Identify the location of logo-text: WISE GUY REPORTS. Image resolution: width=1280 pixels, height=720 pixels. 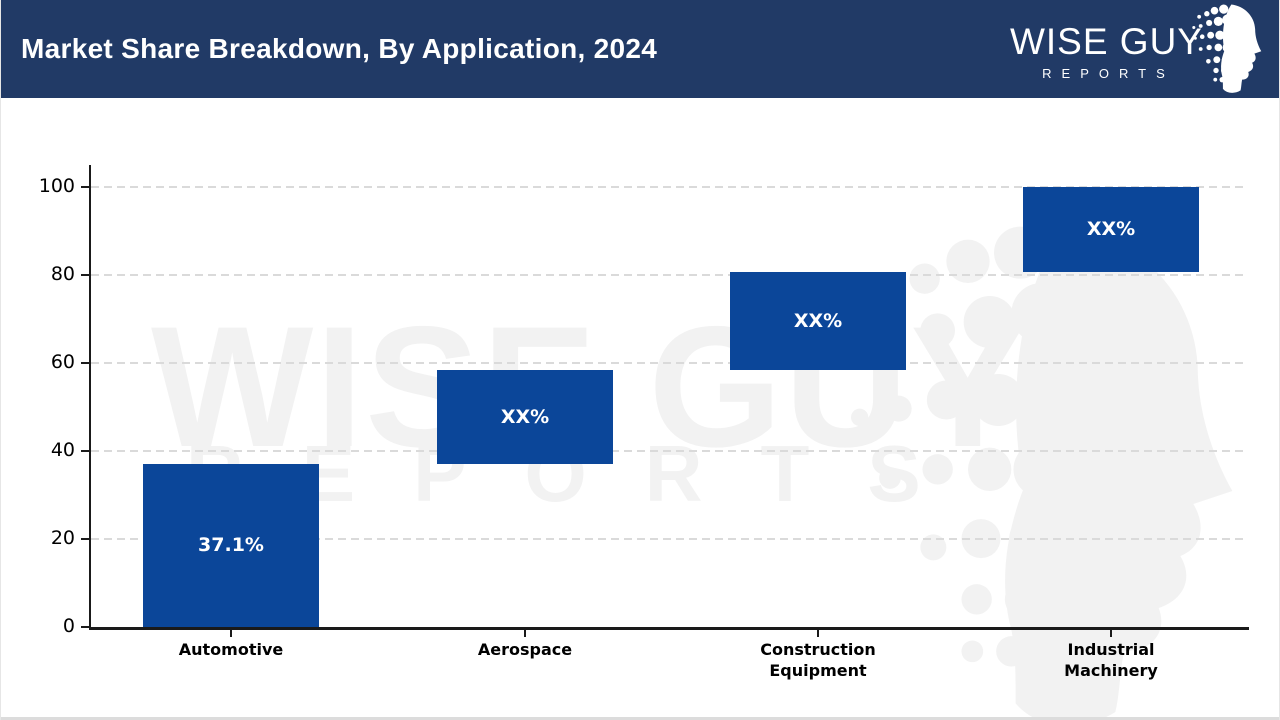
(1106, 51).